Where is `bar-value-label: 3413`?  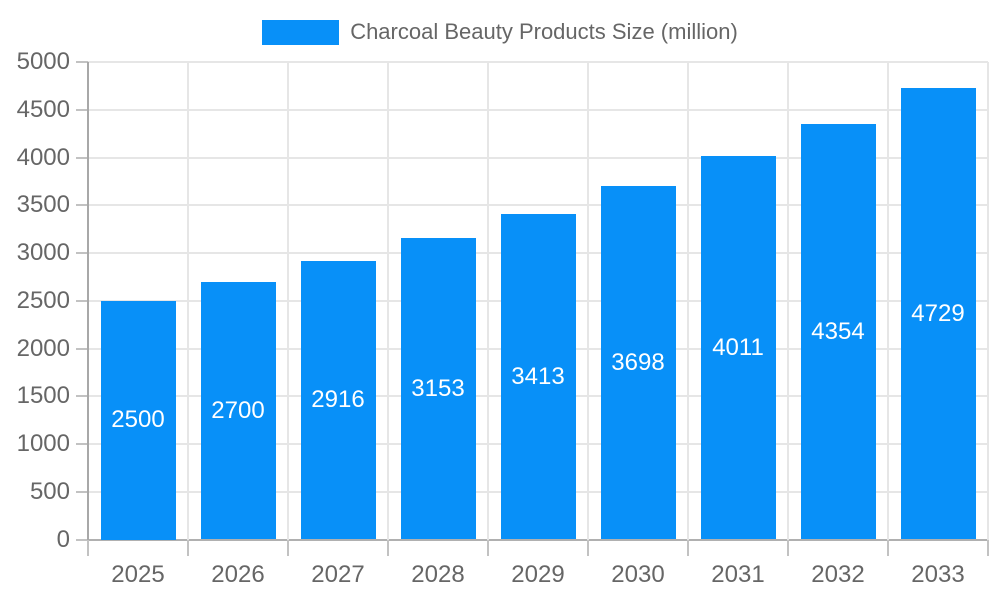
bar-value-label: 3413 is located at coordinates (538, 376).